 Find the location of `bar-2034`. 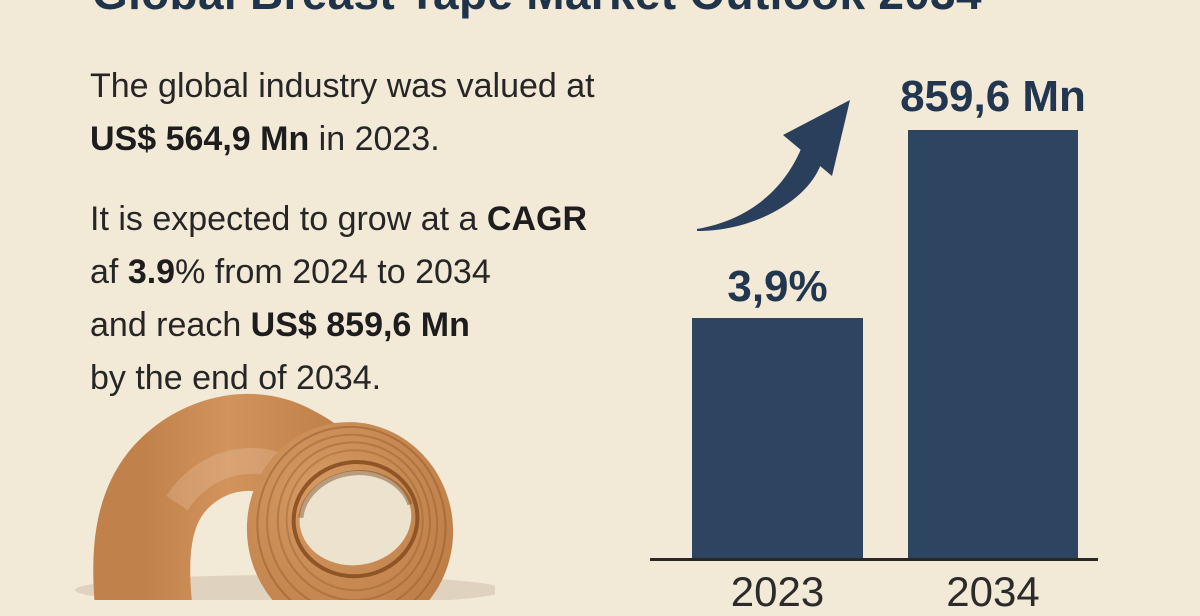

bar-2034 is located at coordinates (993, 344).